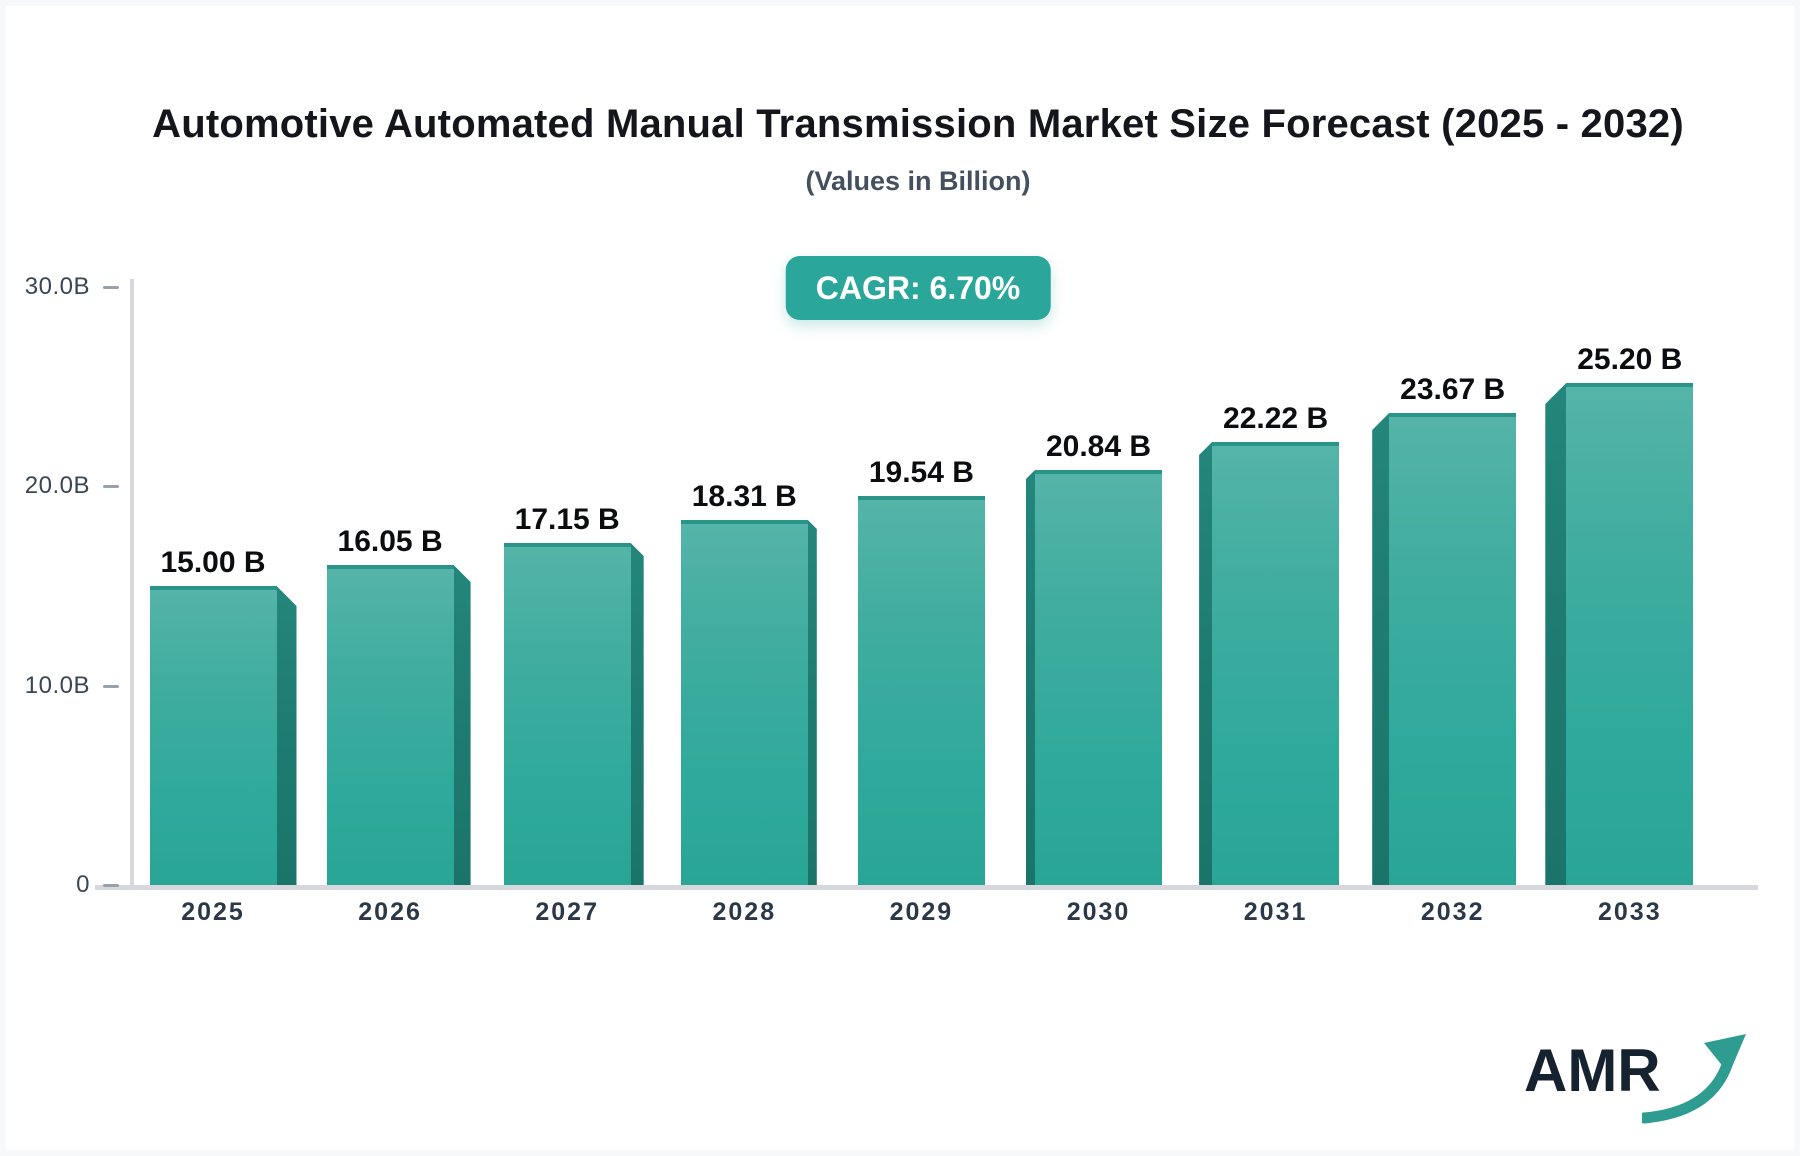  What do you see at coordinates (1592, 1070) in the screenshot?
I see `amr-logo-text: AMR` at bounding box center [1592, 1070].